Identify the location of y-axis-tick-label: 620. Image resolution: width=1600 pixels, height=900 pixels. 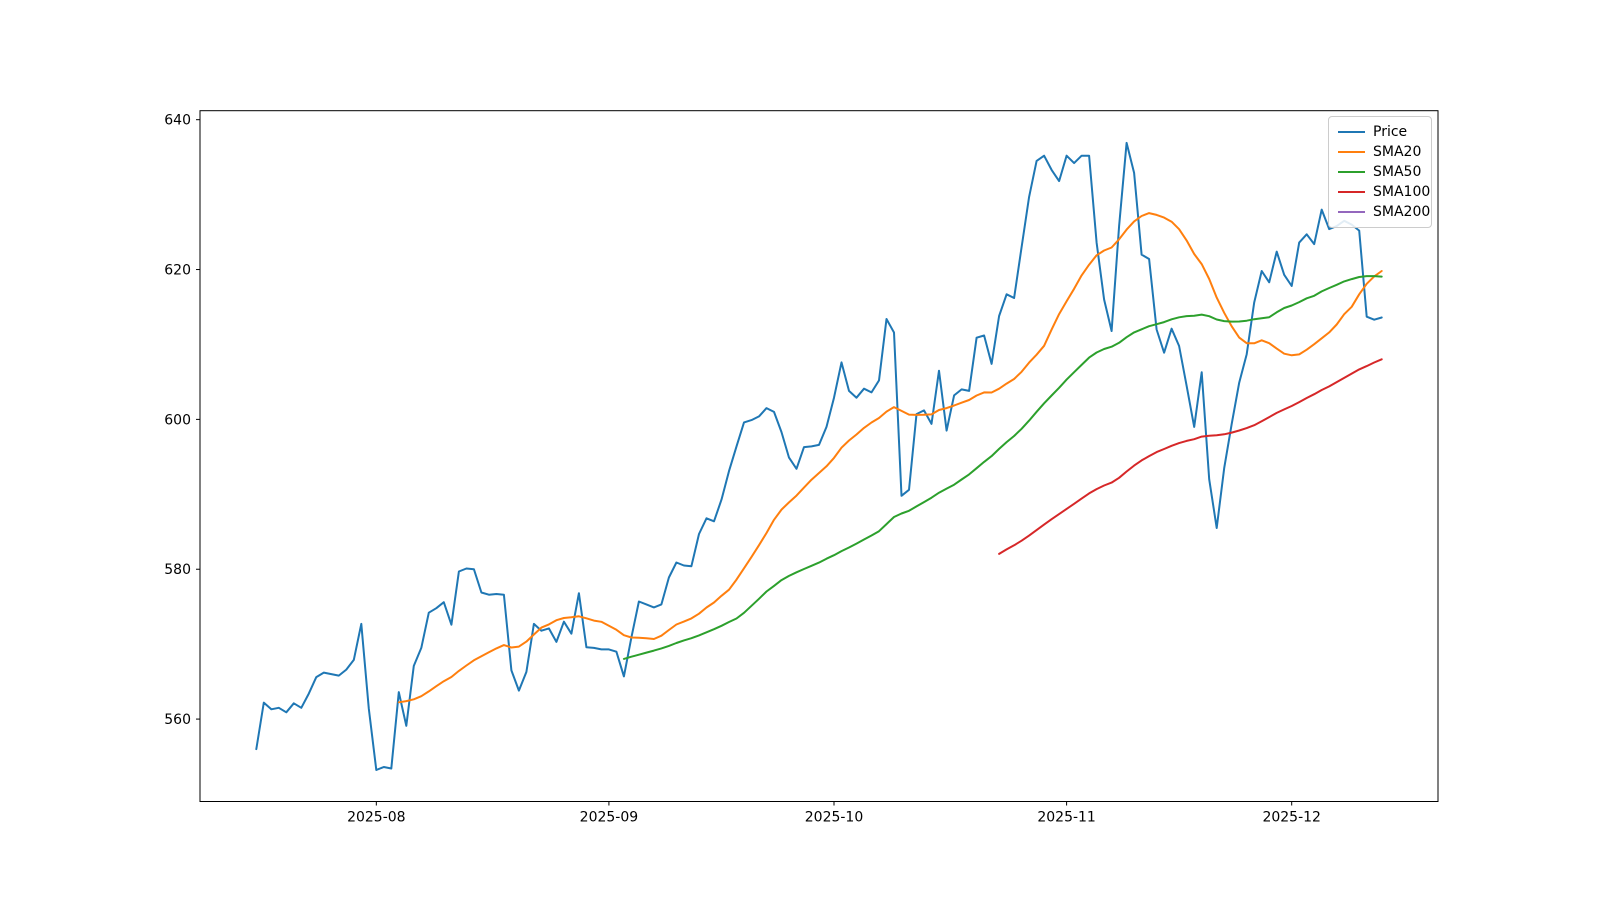
(177, 271).